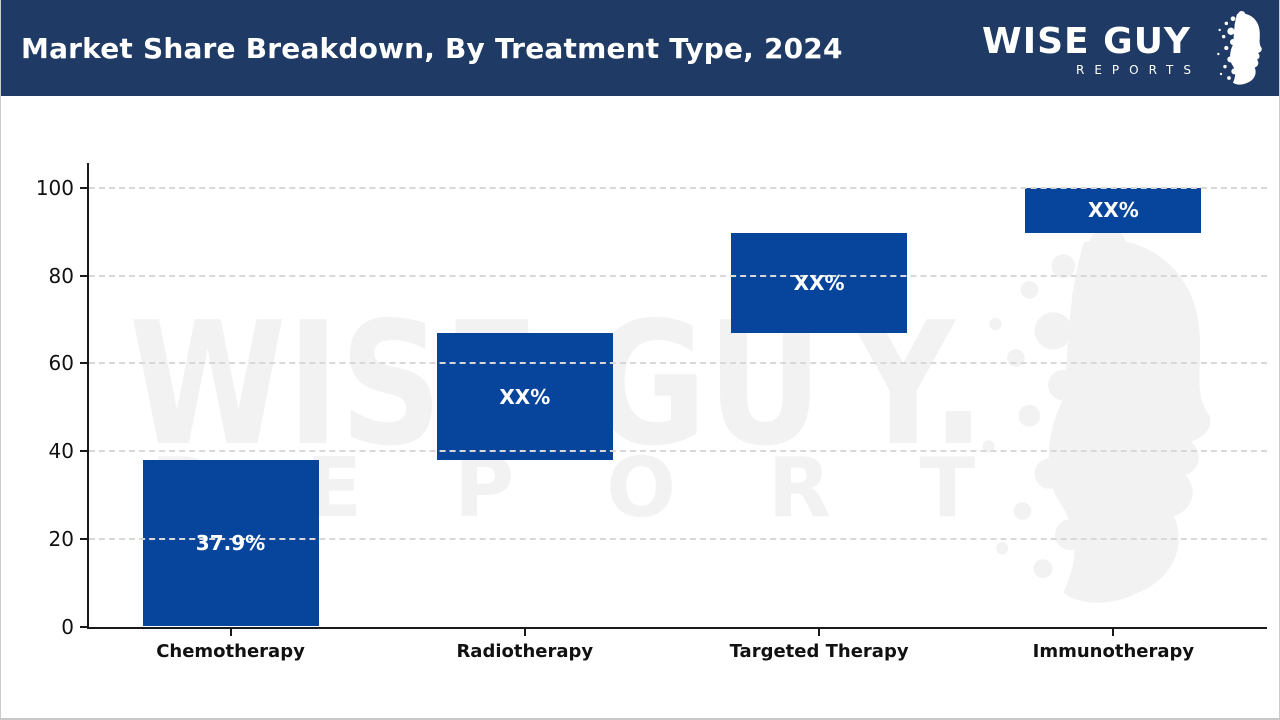 The image size is (1280, 720). Describe the element at coordinates (61, 275) in the screenshot. I see `y-tick-label-80: 80` at that location.